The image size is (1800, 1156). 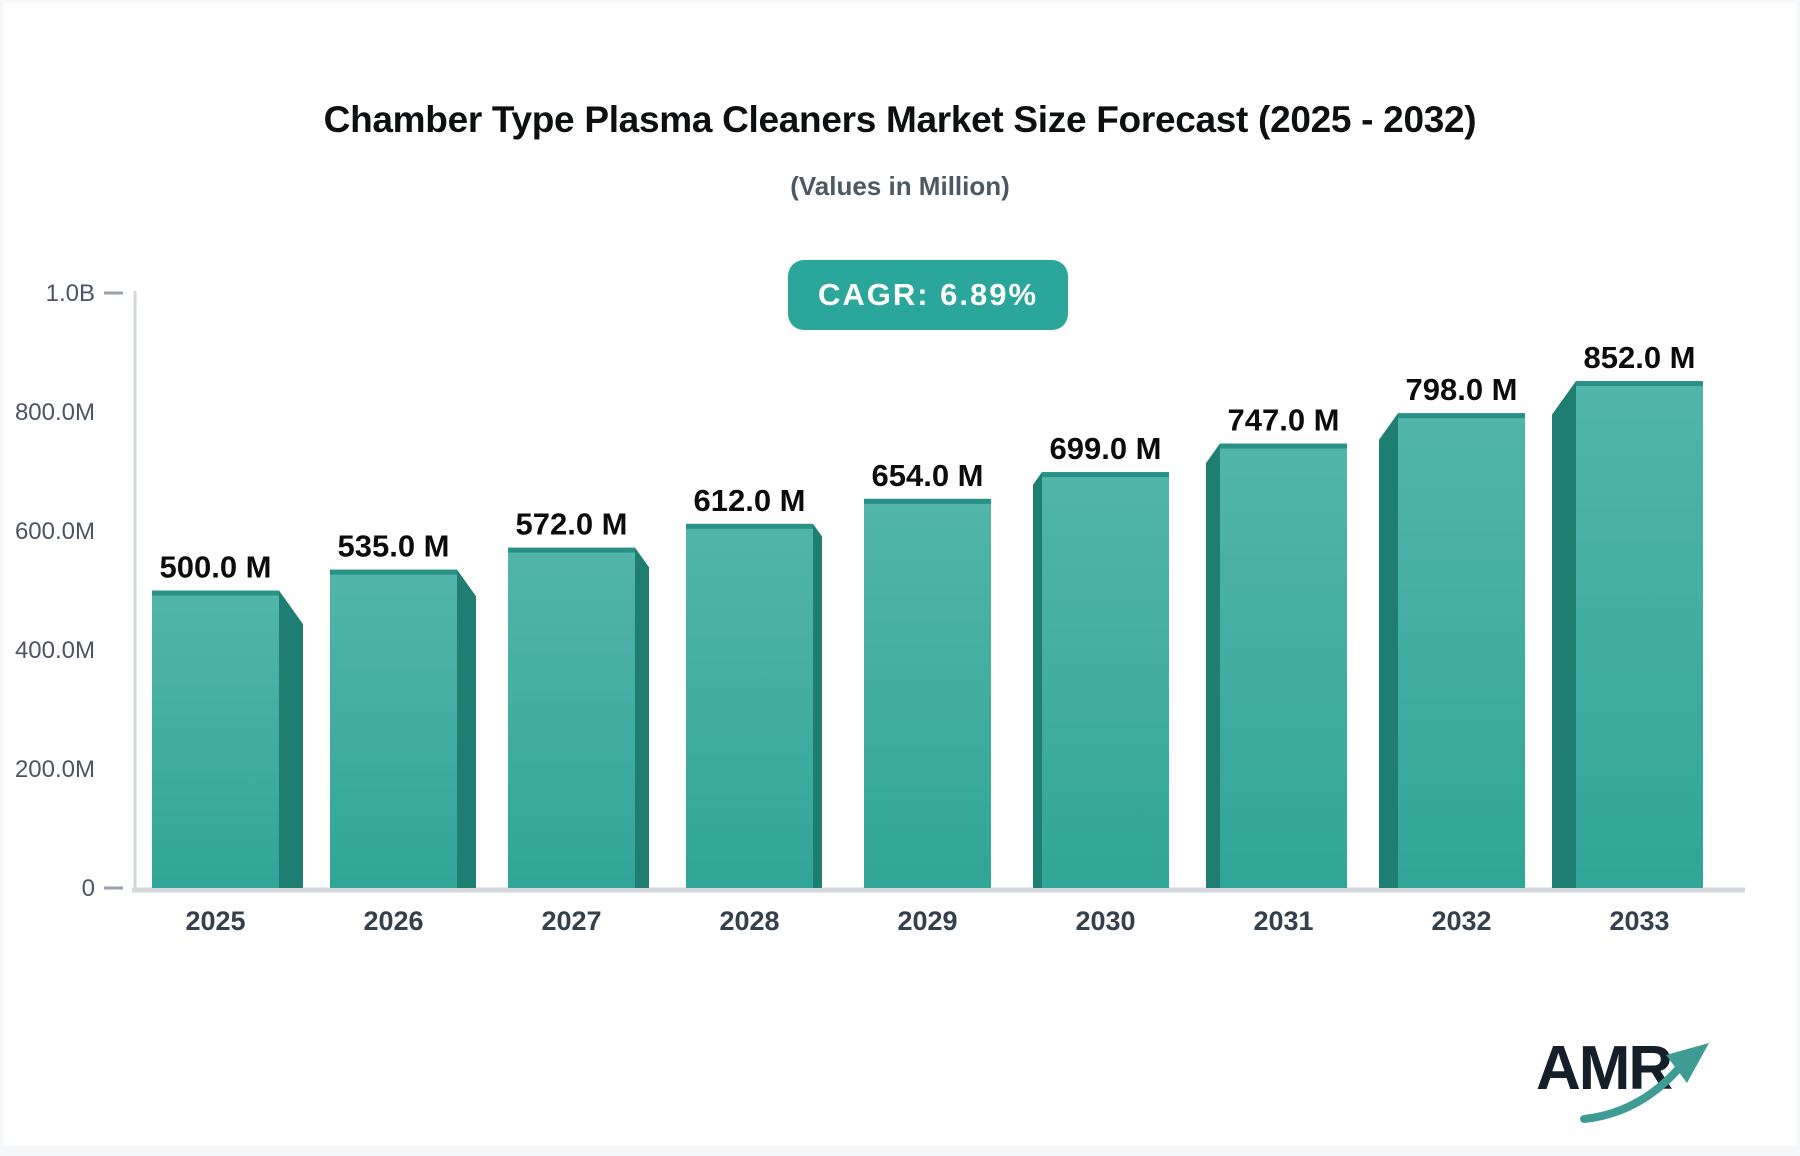 I want to click on bar-group-2032: 798.0 M 2032, so click(x=1452, y=654).